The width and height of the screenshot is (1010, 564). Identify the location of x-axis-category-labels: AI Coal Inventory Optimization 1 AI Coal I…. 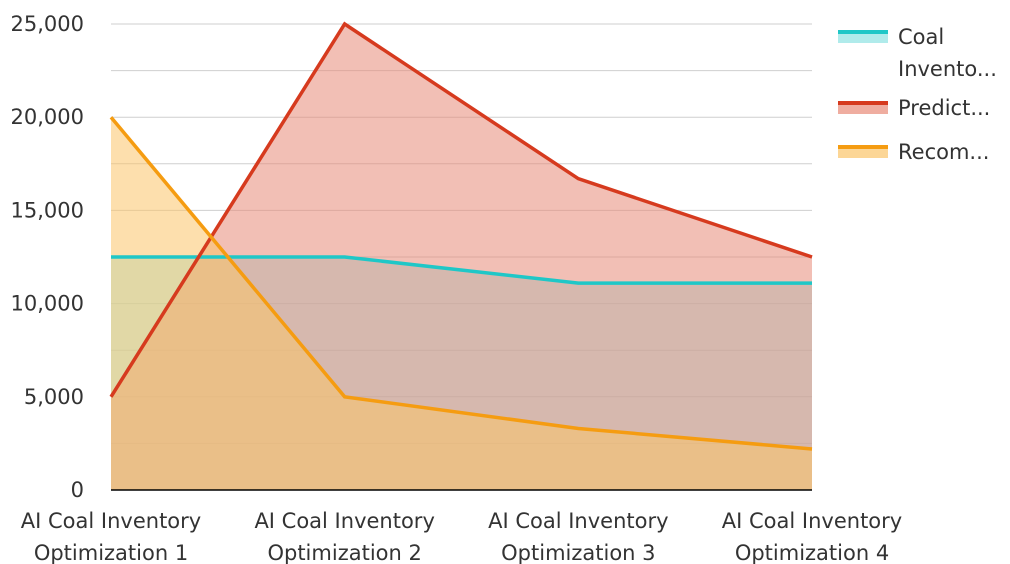
(461, 536).